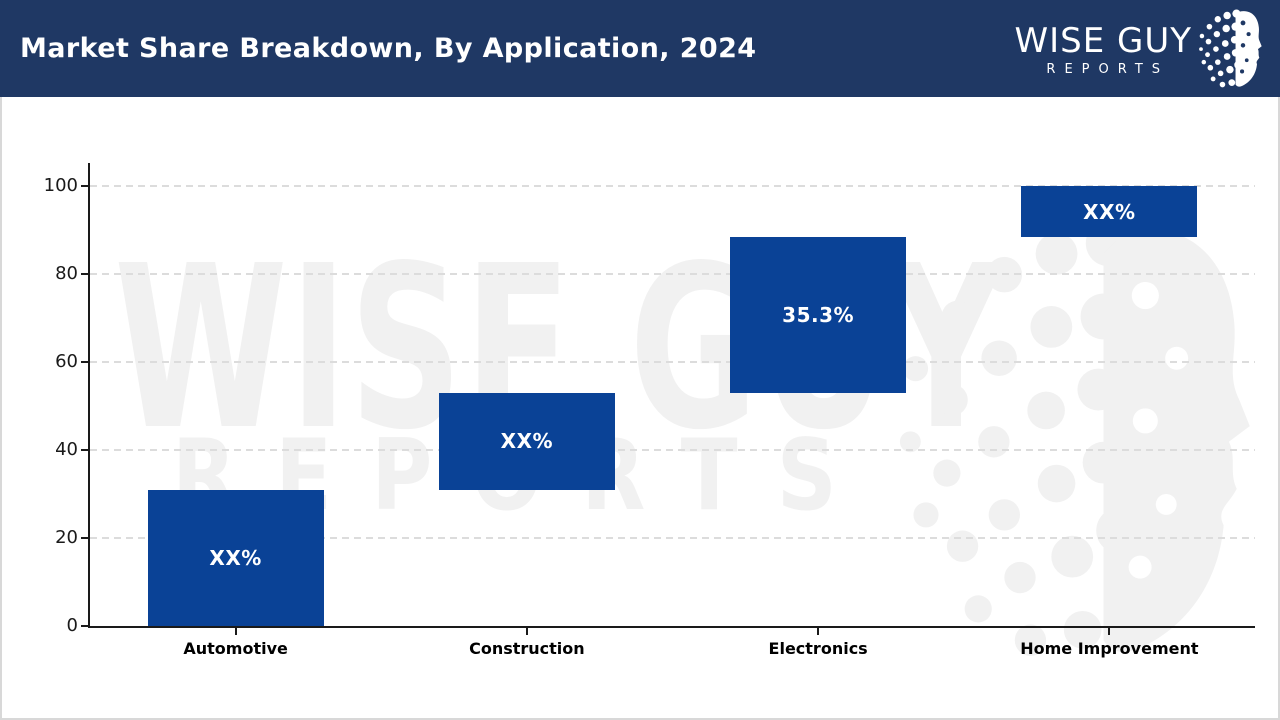  I want to click on y-tick-label: 80, so click(66, 273).